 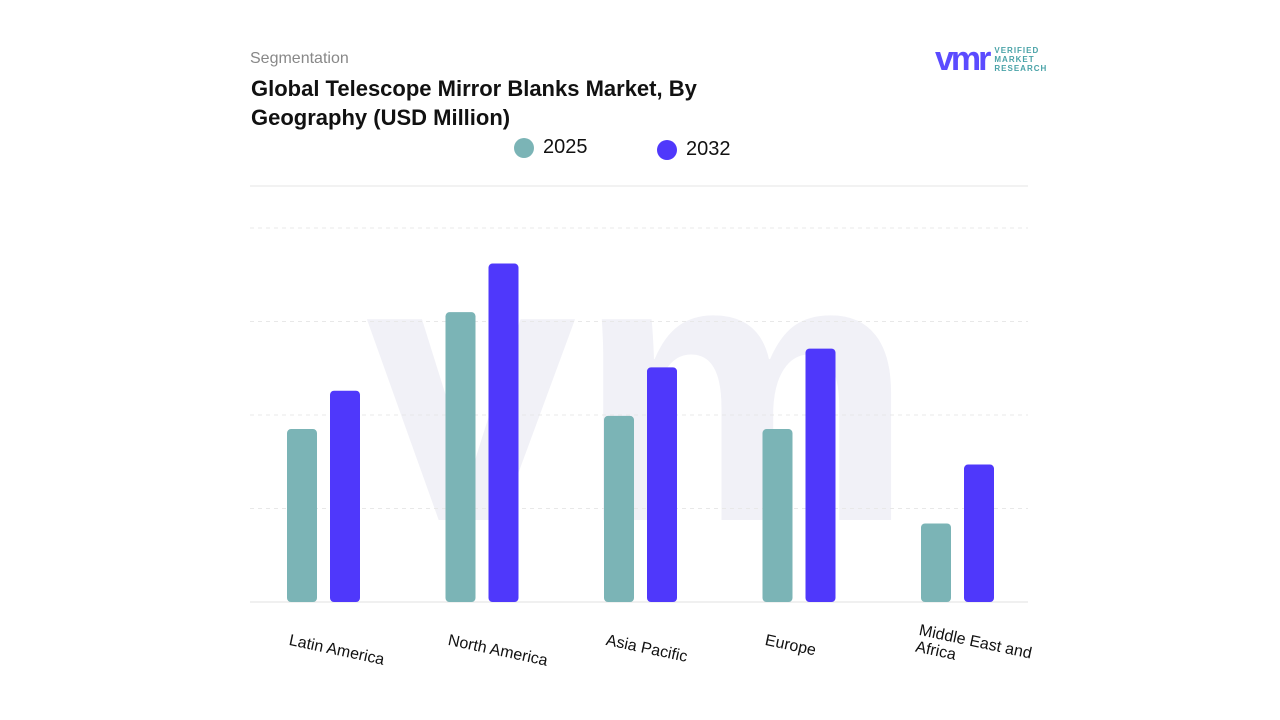 I want to click on bar-north-america-2032, so click(x=503, y=432).